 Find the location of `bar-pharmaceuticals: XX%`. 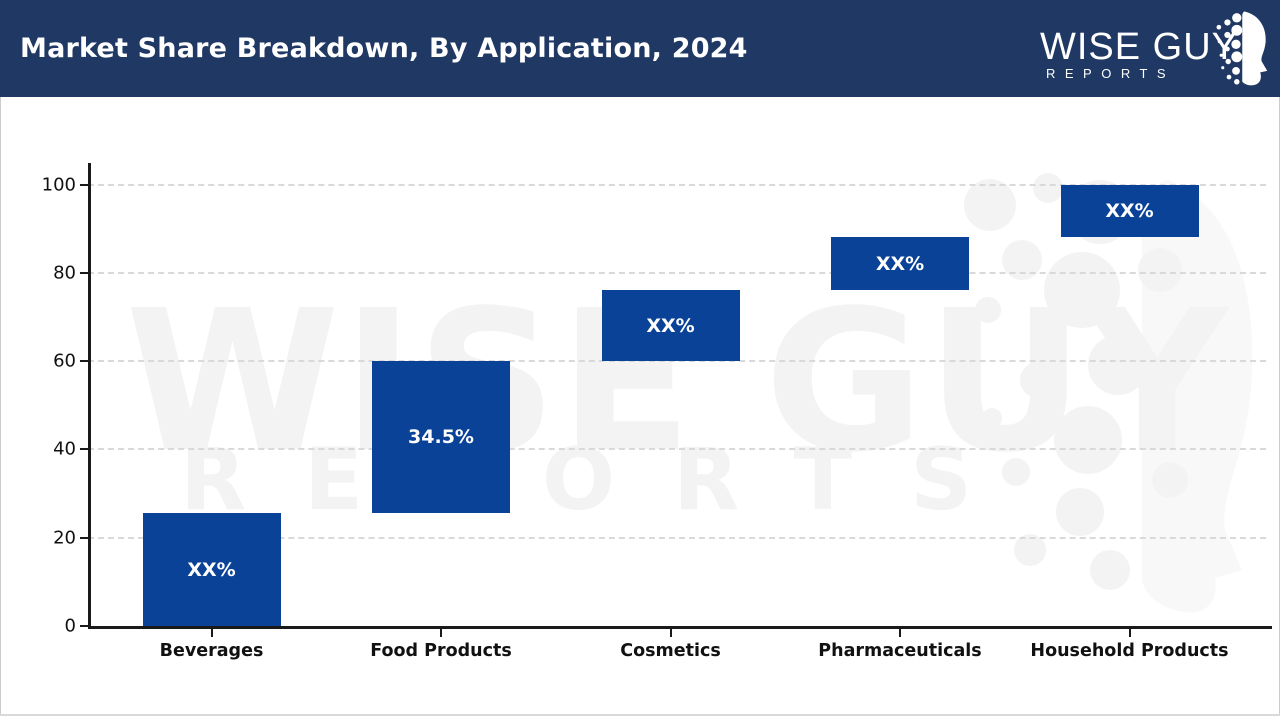

bar-pharmaceuticals: XX% is located at coordinates (900, 264).